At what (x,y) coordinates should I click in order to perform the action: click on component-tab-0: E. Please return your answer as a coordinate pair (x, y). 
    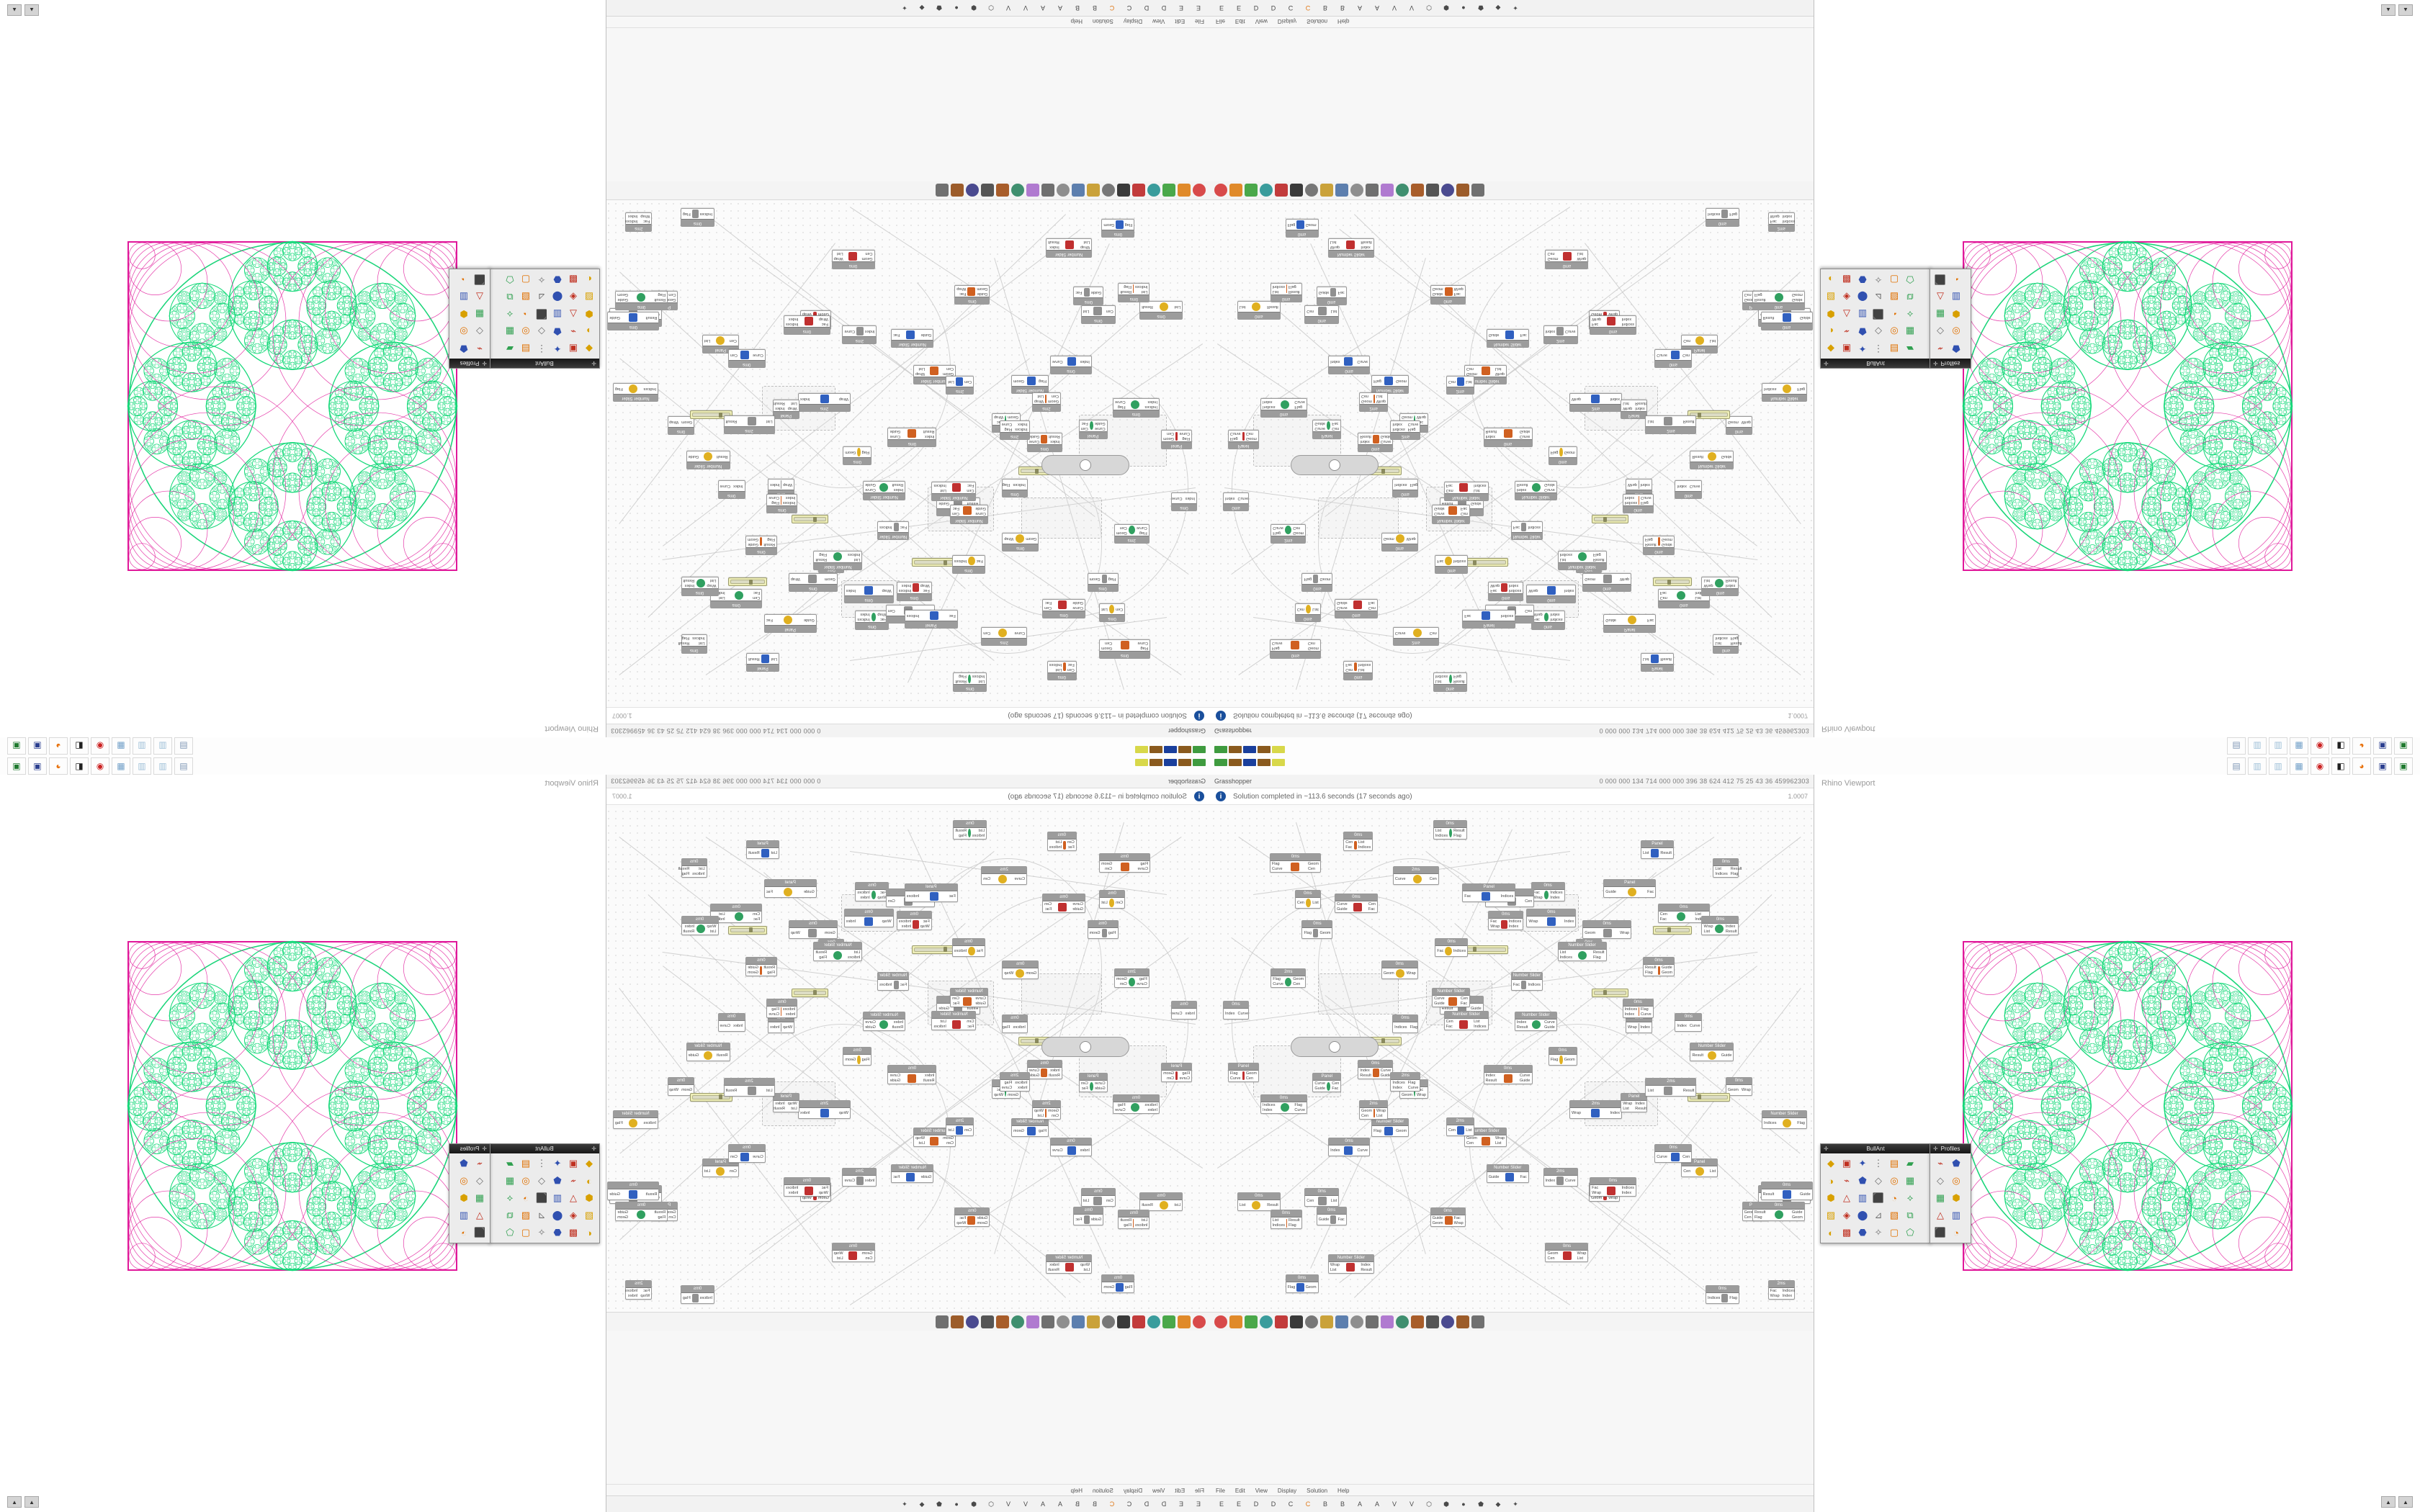
    Looking at the image, I should click on (1198, 8).